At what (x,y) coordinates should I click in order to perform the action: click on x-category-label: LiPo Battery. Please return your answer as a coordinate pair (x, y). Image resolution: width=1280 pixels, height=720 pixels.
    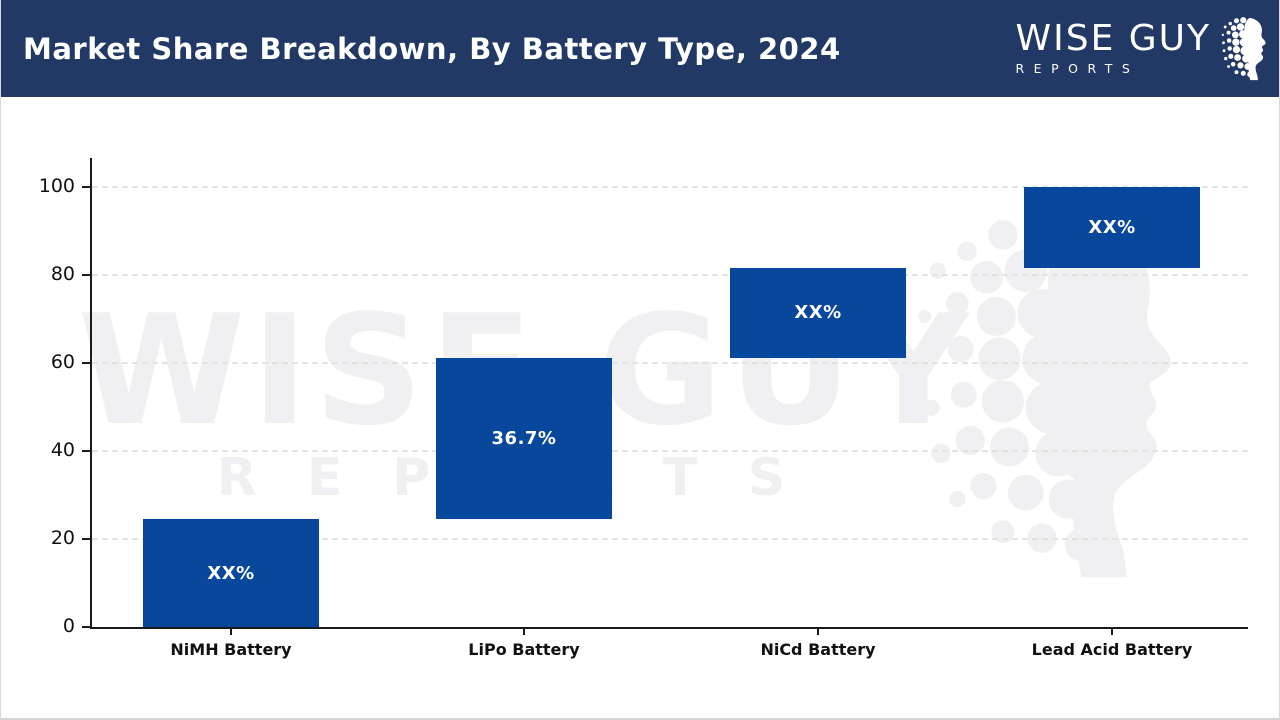
    Looking at the image, I should click on (524, 649).